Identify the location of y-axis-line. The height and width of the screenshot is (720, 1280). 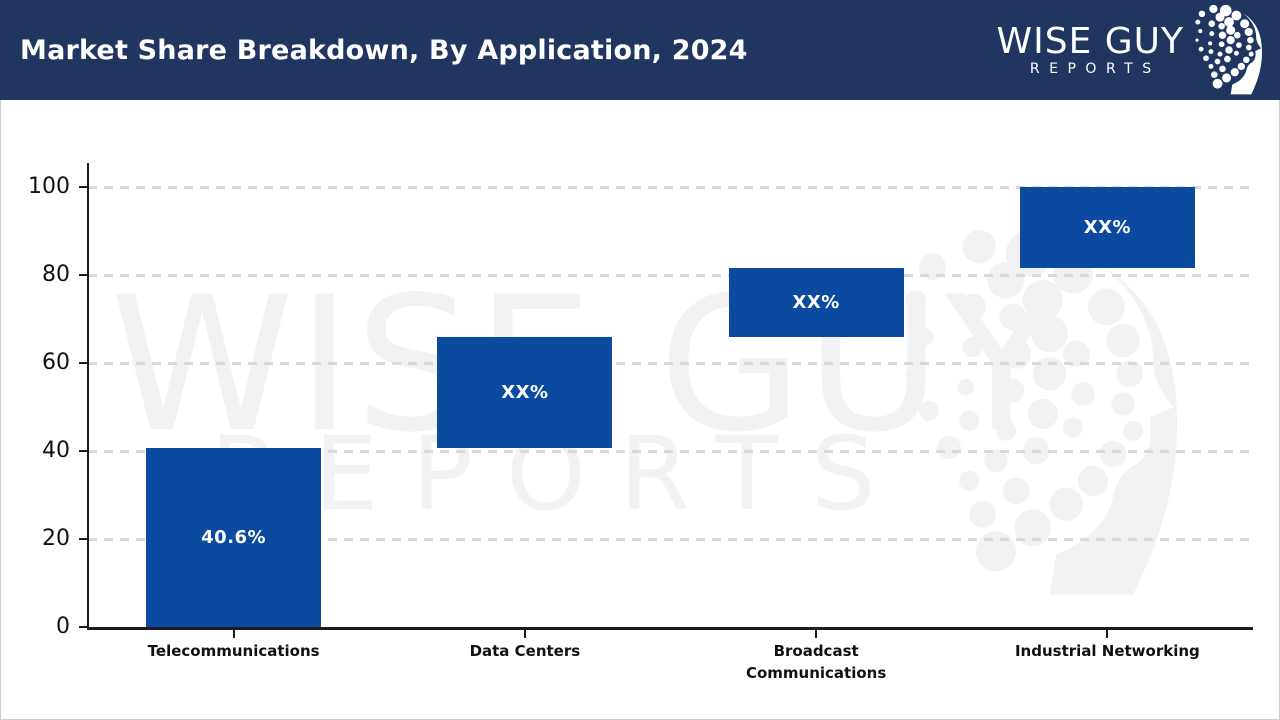
(88, 396).